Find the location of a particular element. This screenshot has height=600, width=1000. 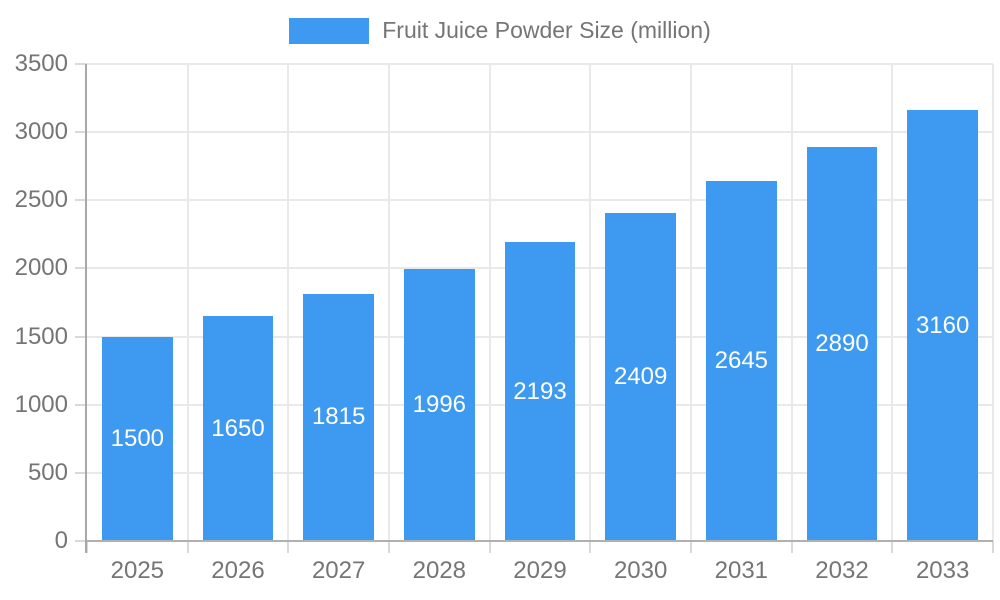

bar-value-label: 2890 is located at coordinates (842, 344).